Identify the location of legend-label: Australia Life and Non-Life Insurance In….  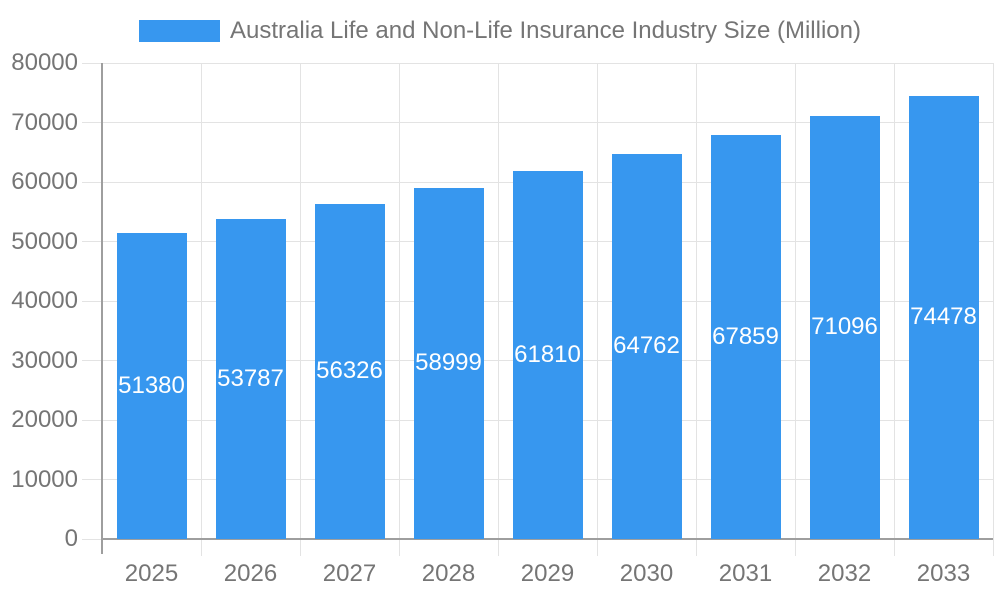
(545, 30).